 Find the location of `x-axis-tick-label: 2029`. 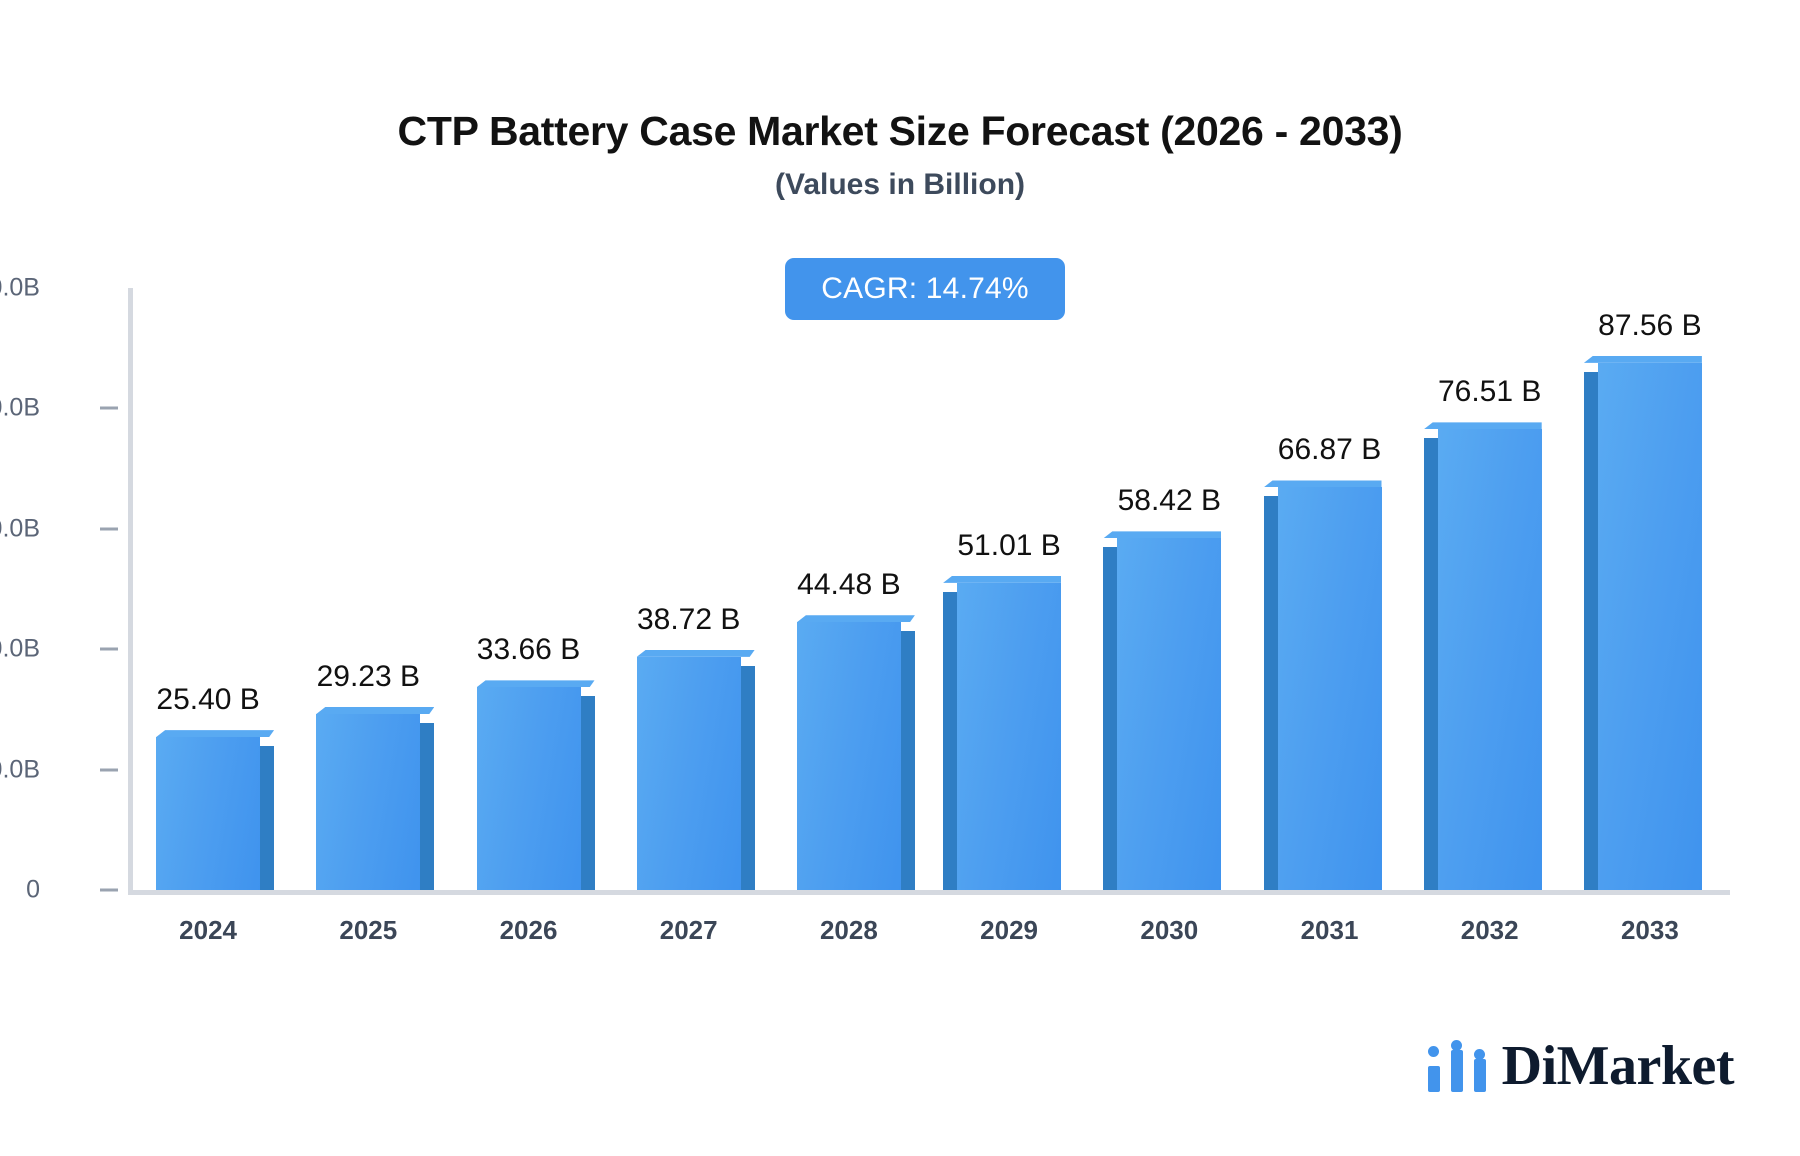

x-axis-tick-label: 2029 is located at coordinates (1009, 930).